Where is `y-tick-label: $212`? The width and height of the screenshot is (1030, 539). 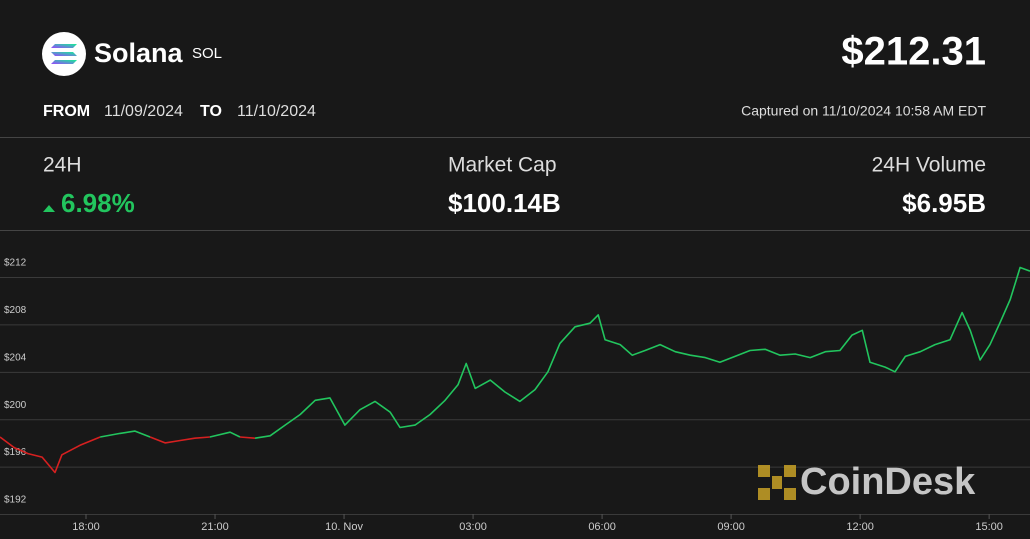 y-tick-label: $212 is located at coordinates (15, 263).